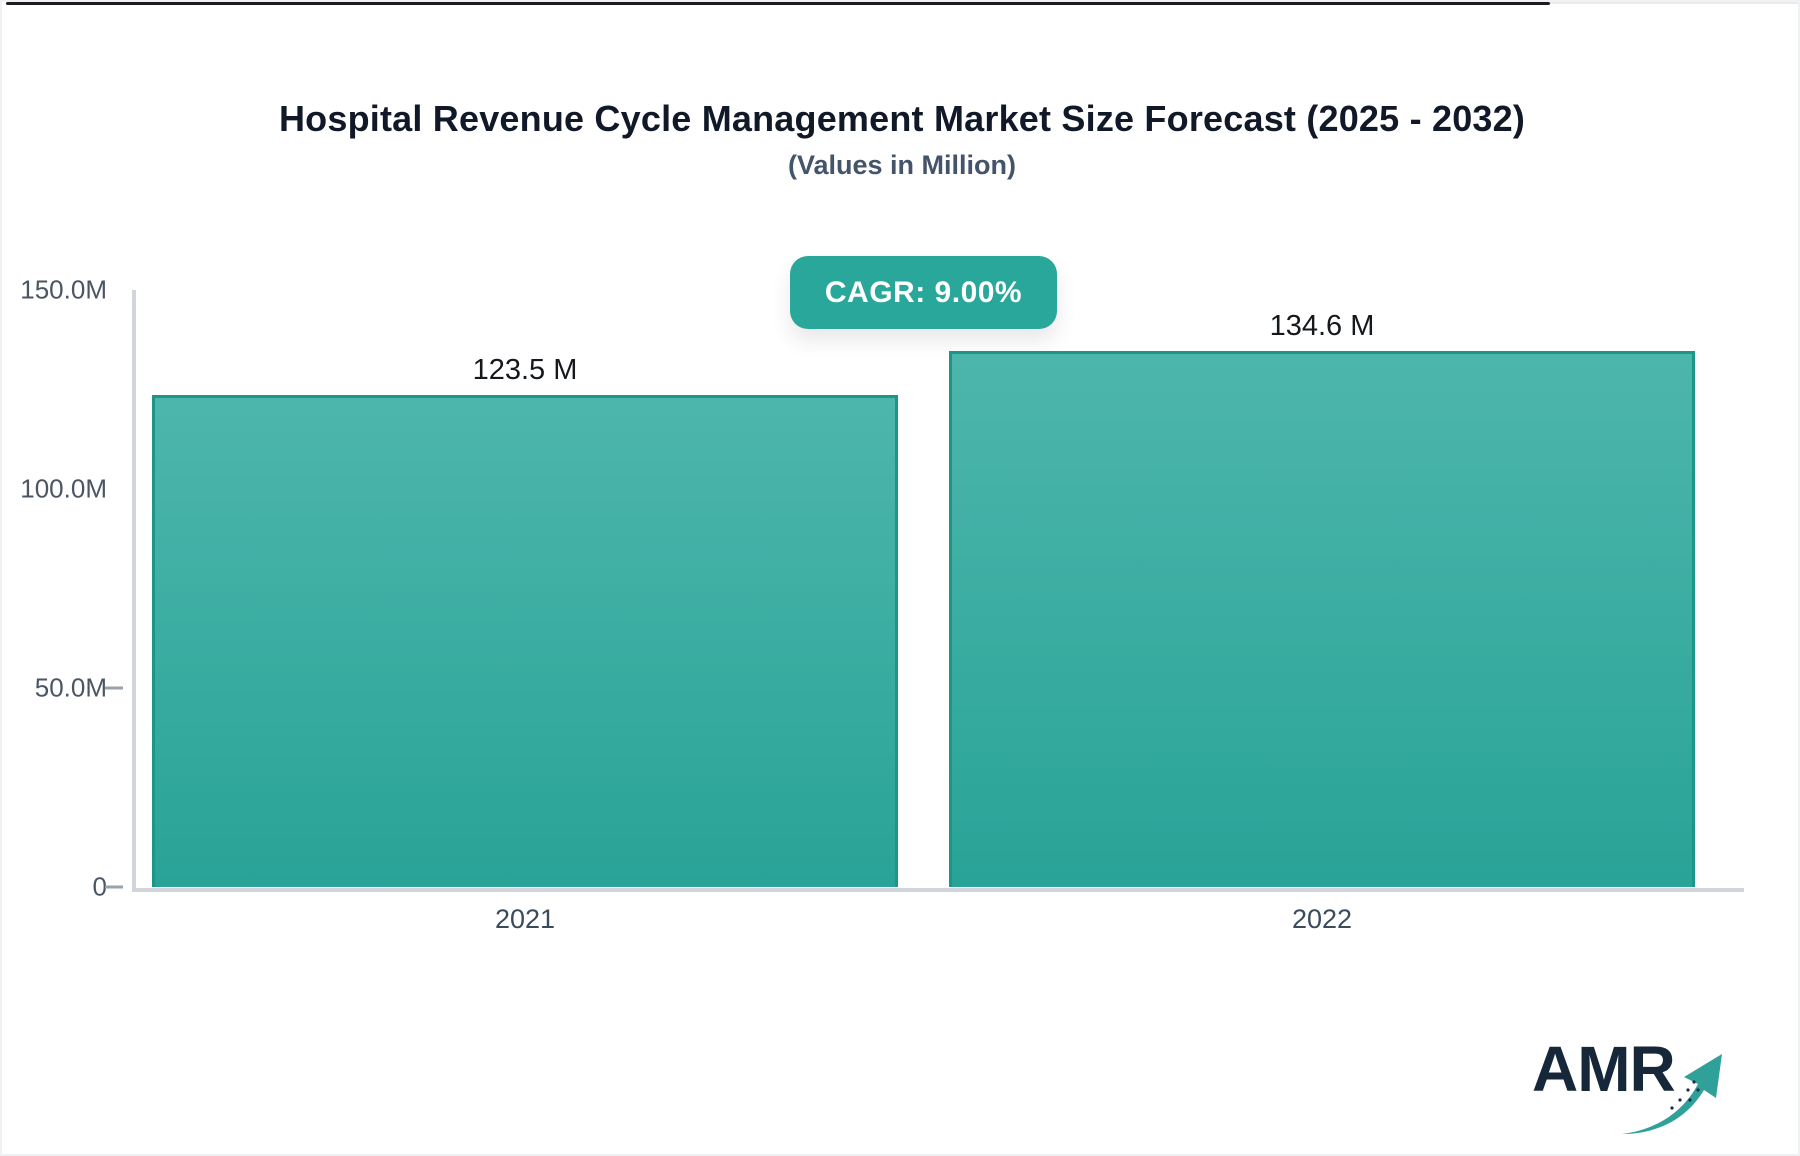  I want to click on cagr-badge: CAGR: 9.00%, so click(923, 292).